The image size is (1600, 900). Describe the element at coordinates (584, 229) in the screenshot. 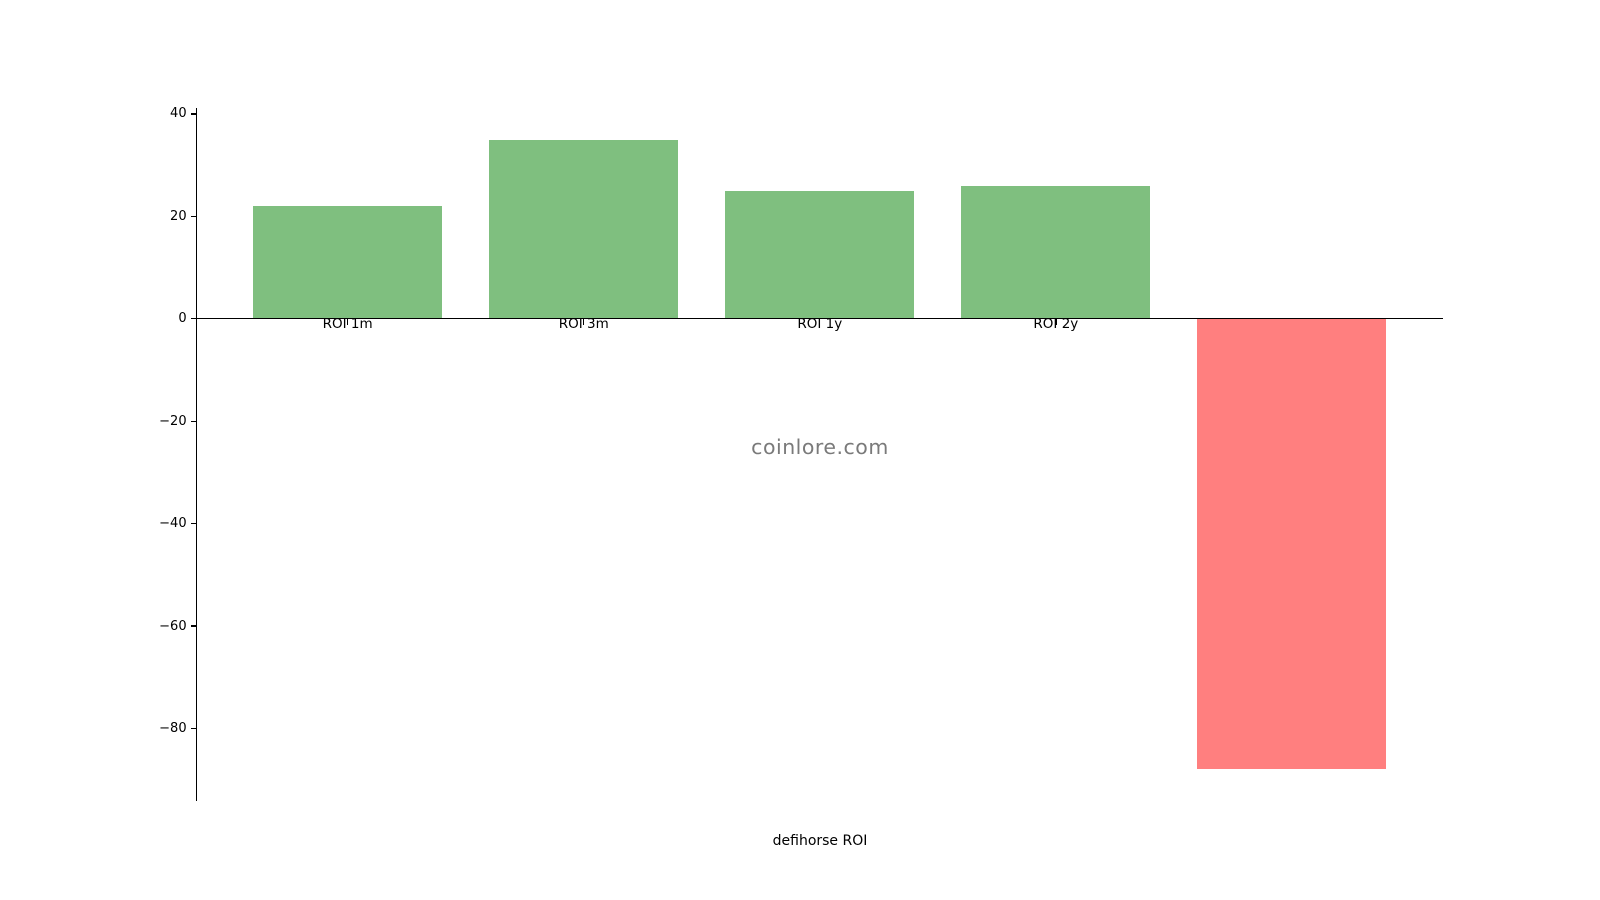

I see `bar-roi-3m` at that location.